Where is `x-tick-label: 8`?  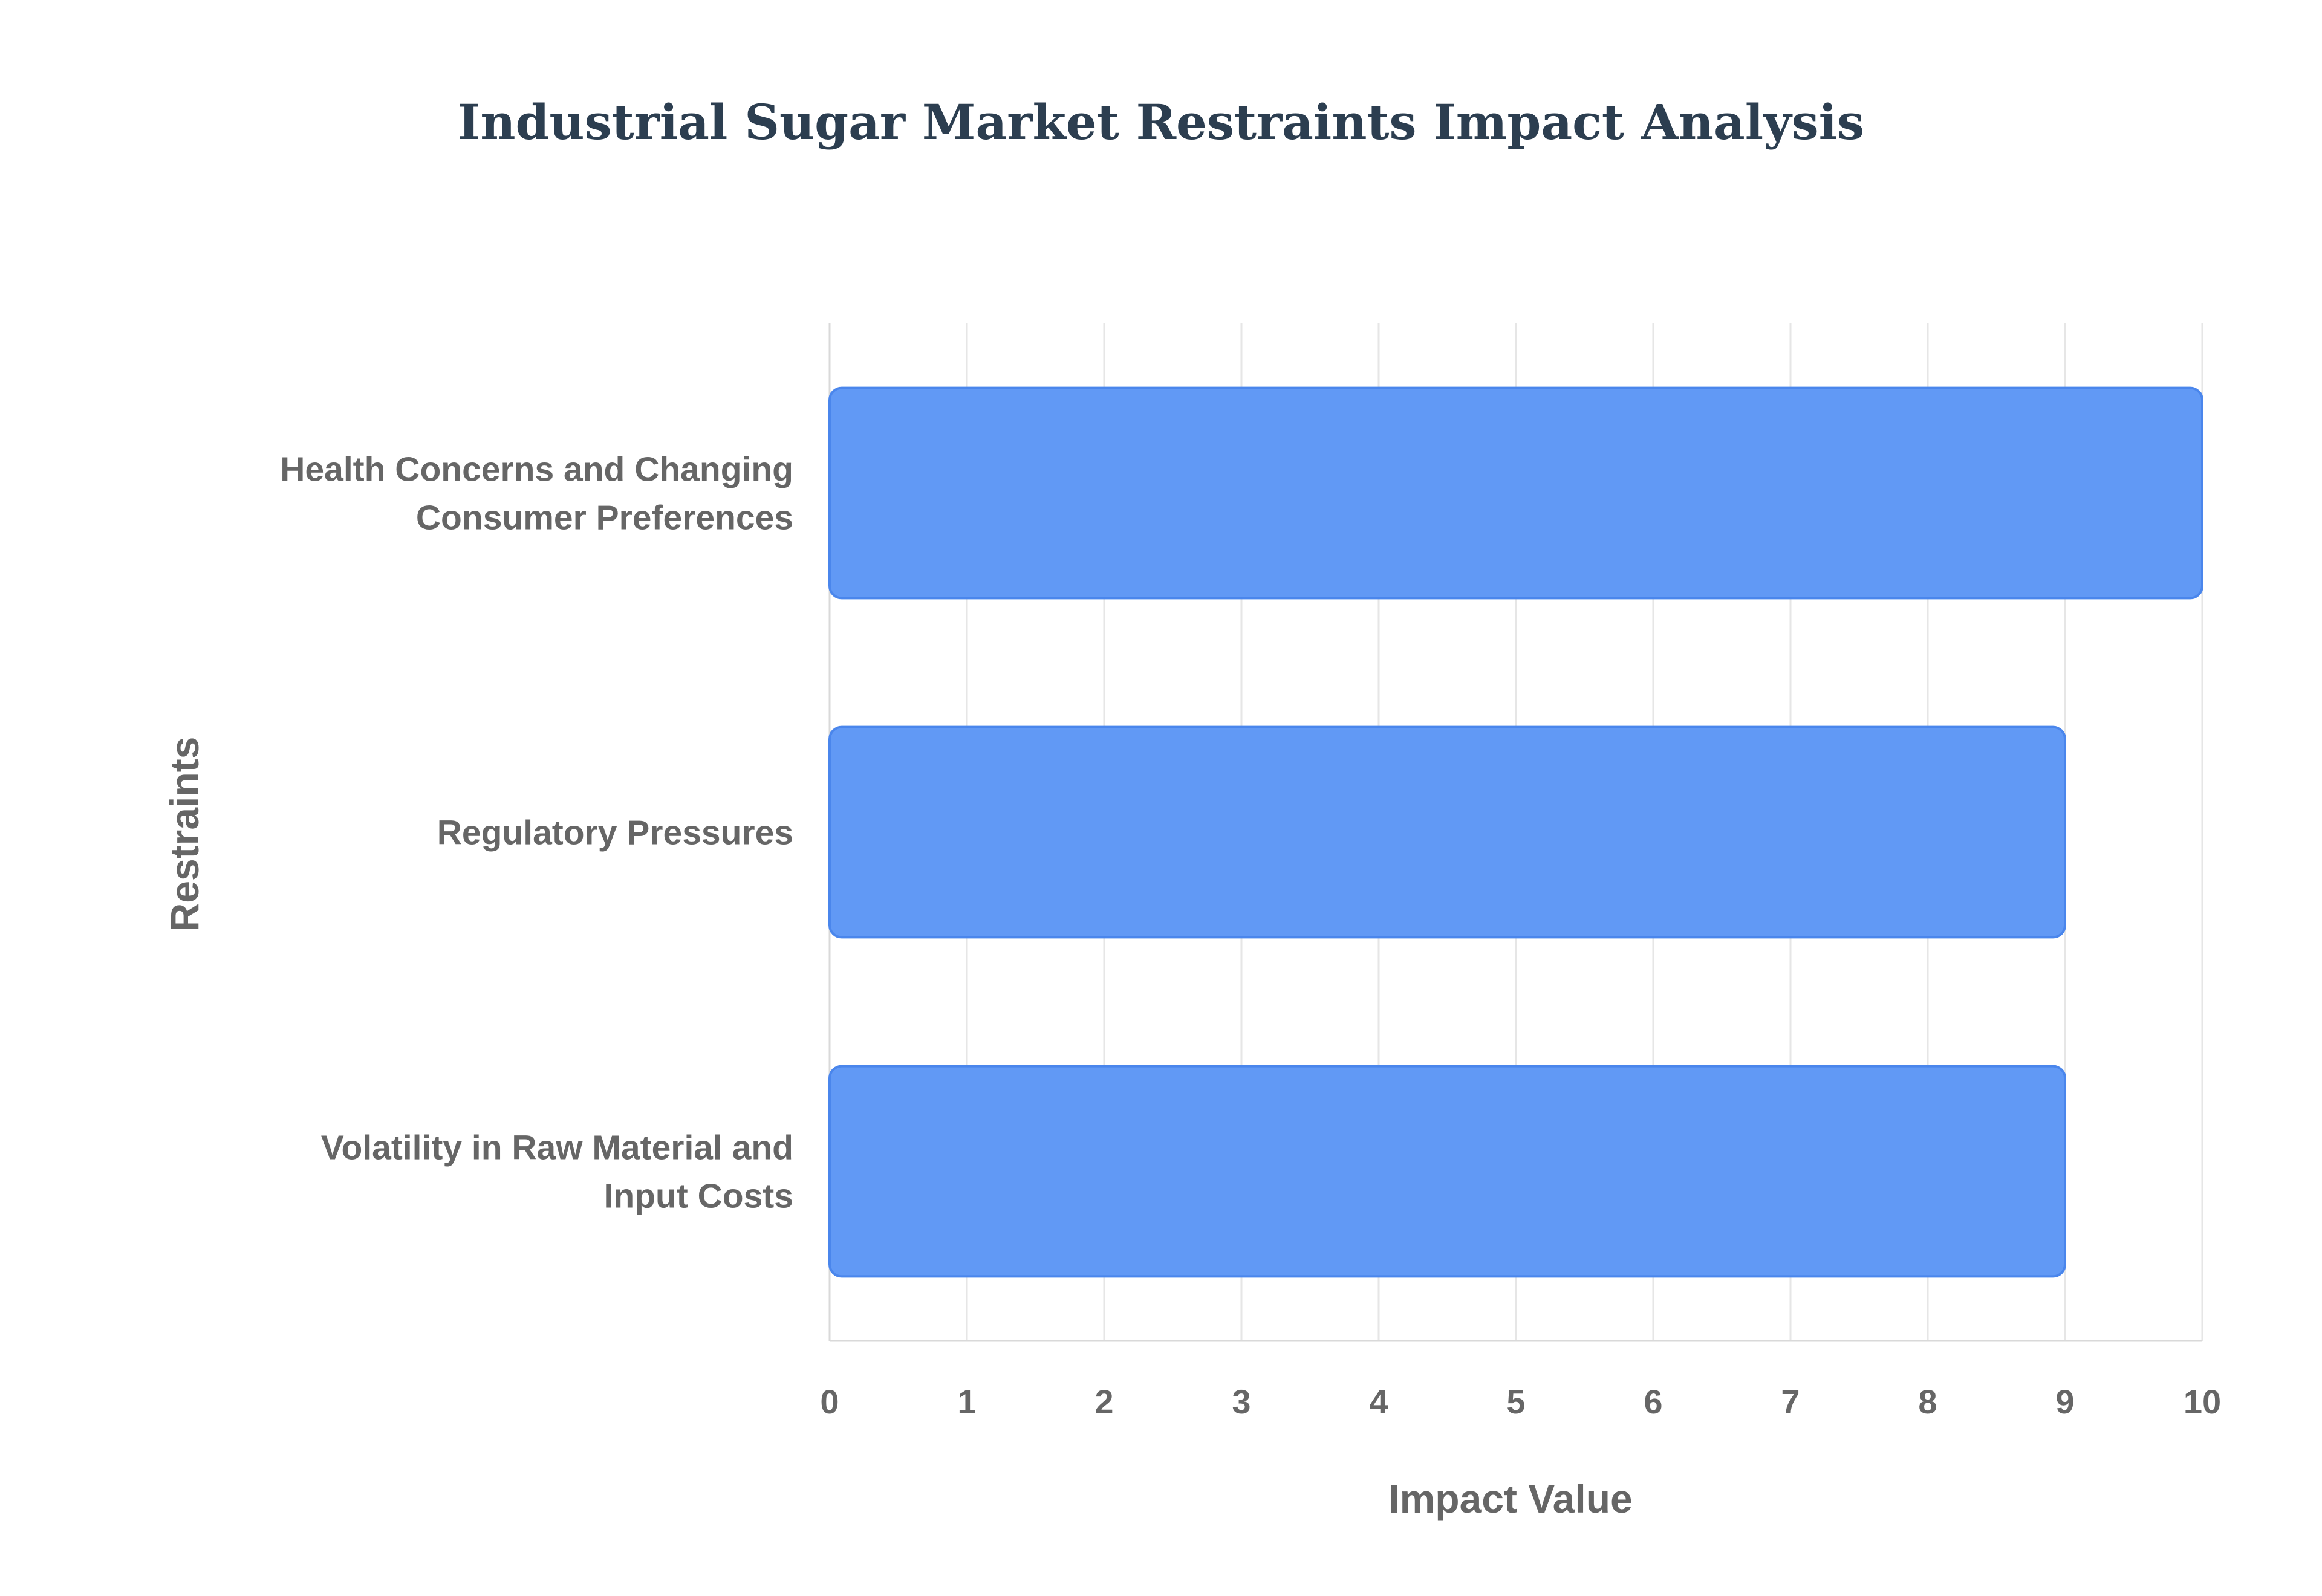
x-tick-label: 8 is located at coordinates (1927, 1402).